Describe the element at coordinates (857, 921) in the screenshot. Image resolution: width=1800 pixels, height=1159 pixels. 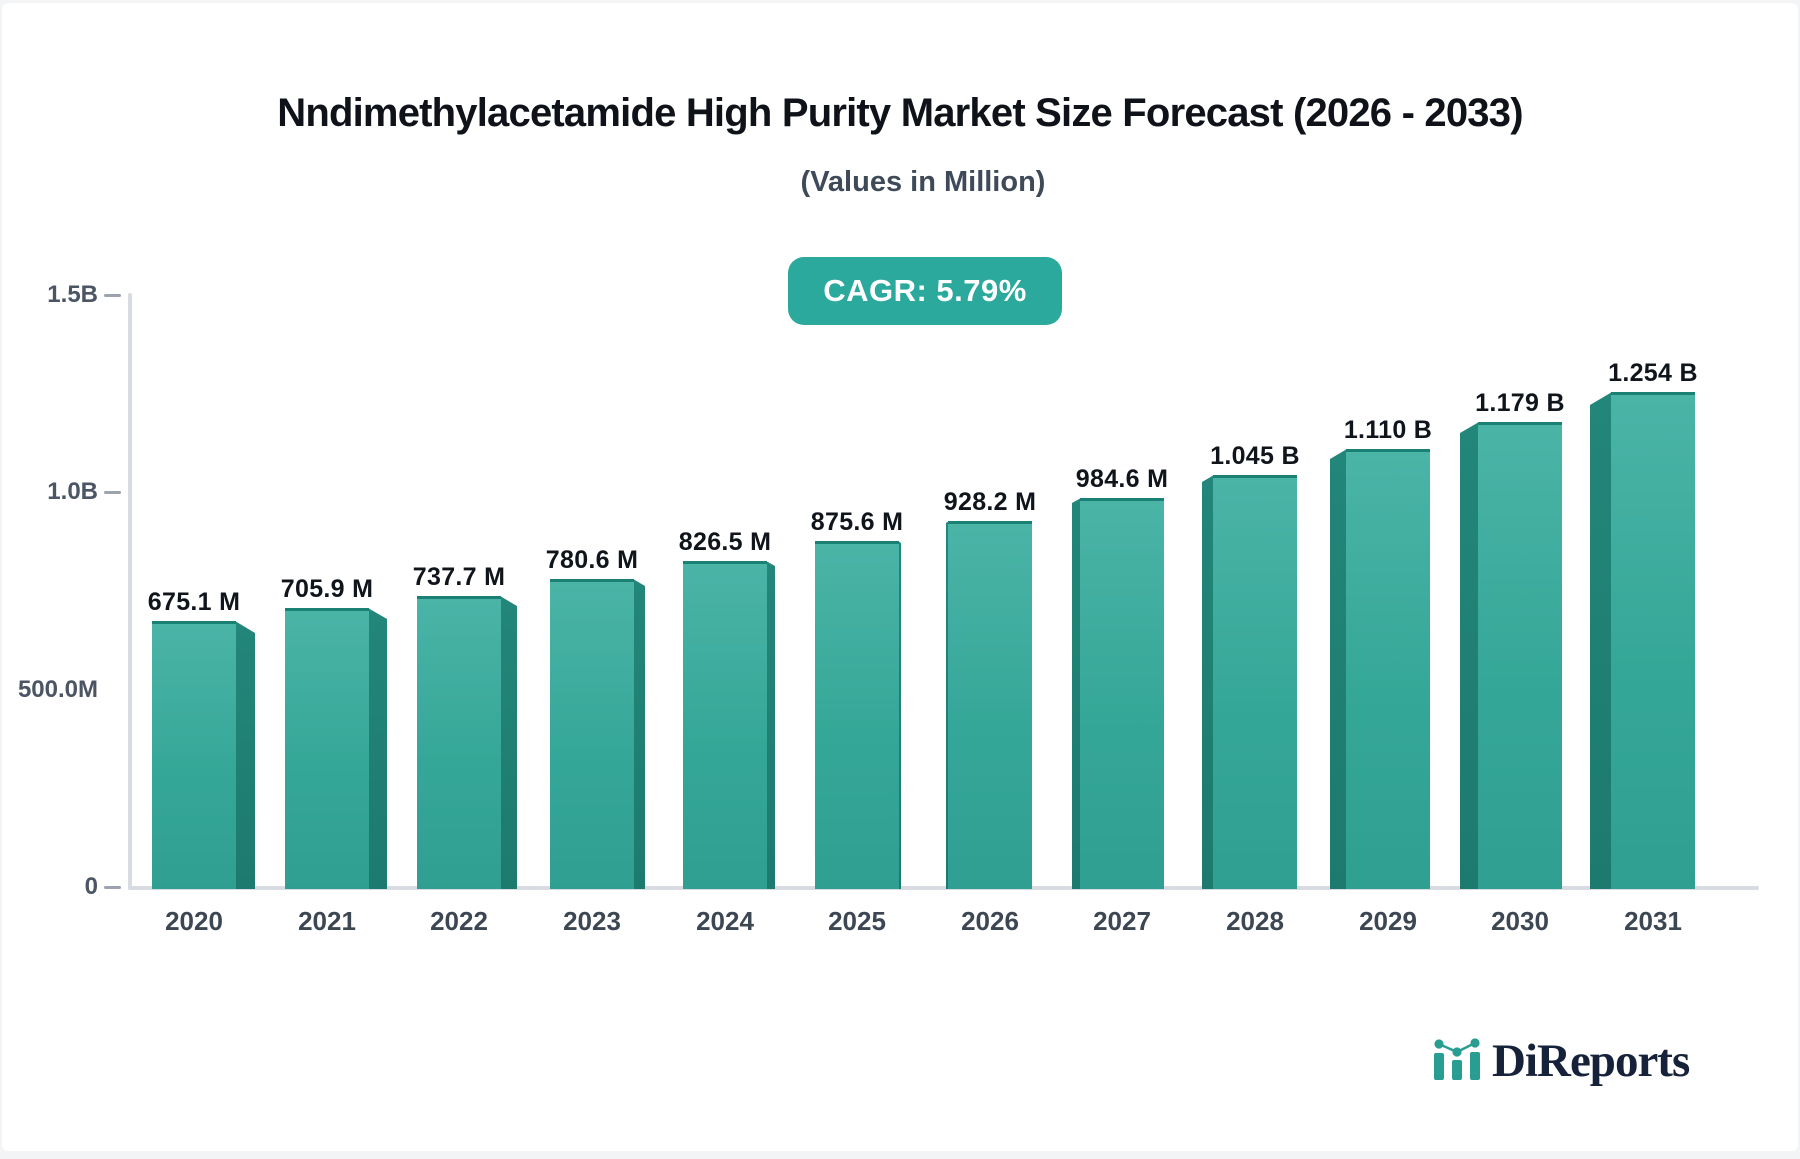
I see `x-axis-label: 2025` at that location.